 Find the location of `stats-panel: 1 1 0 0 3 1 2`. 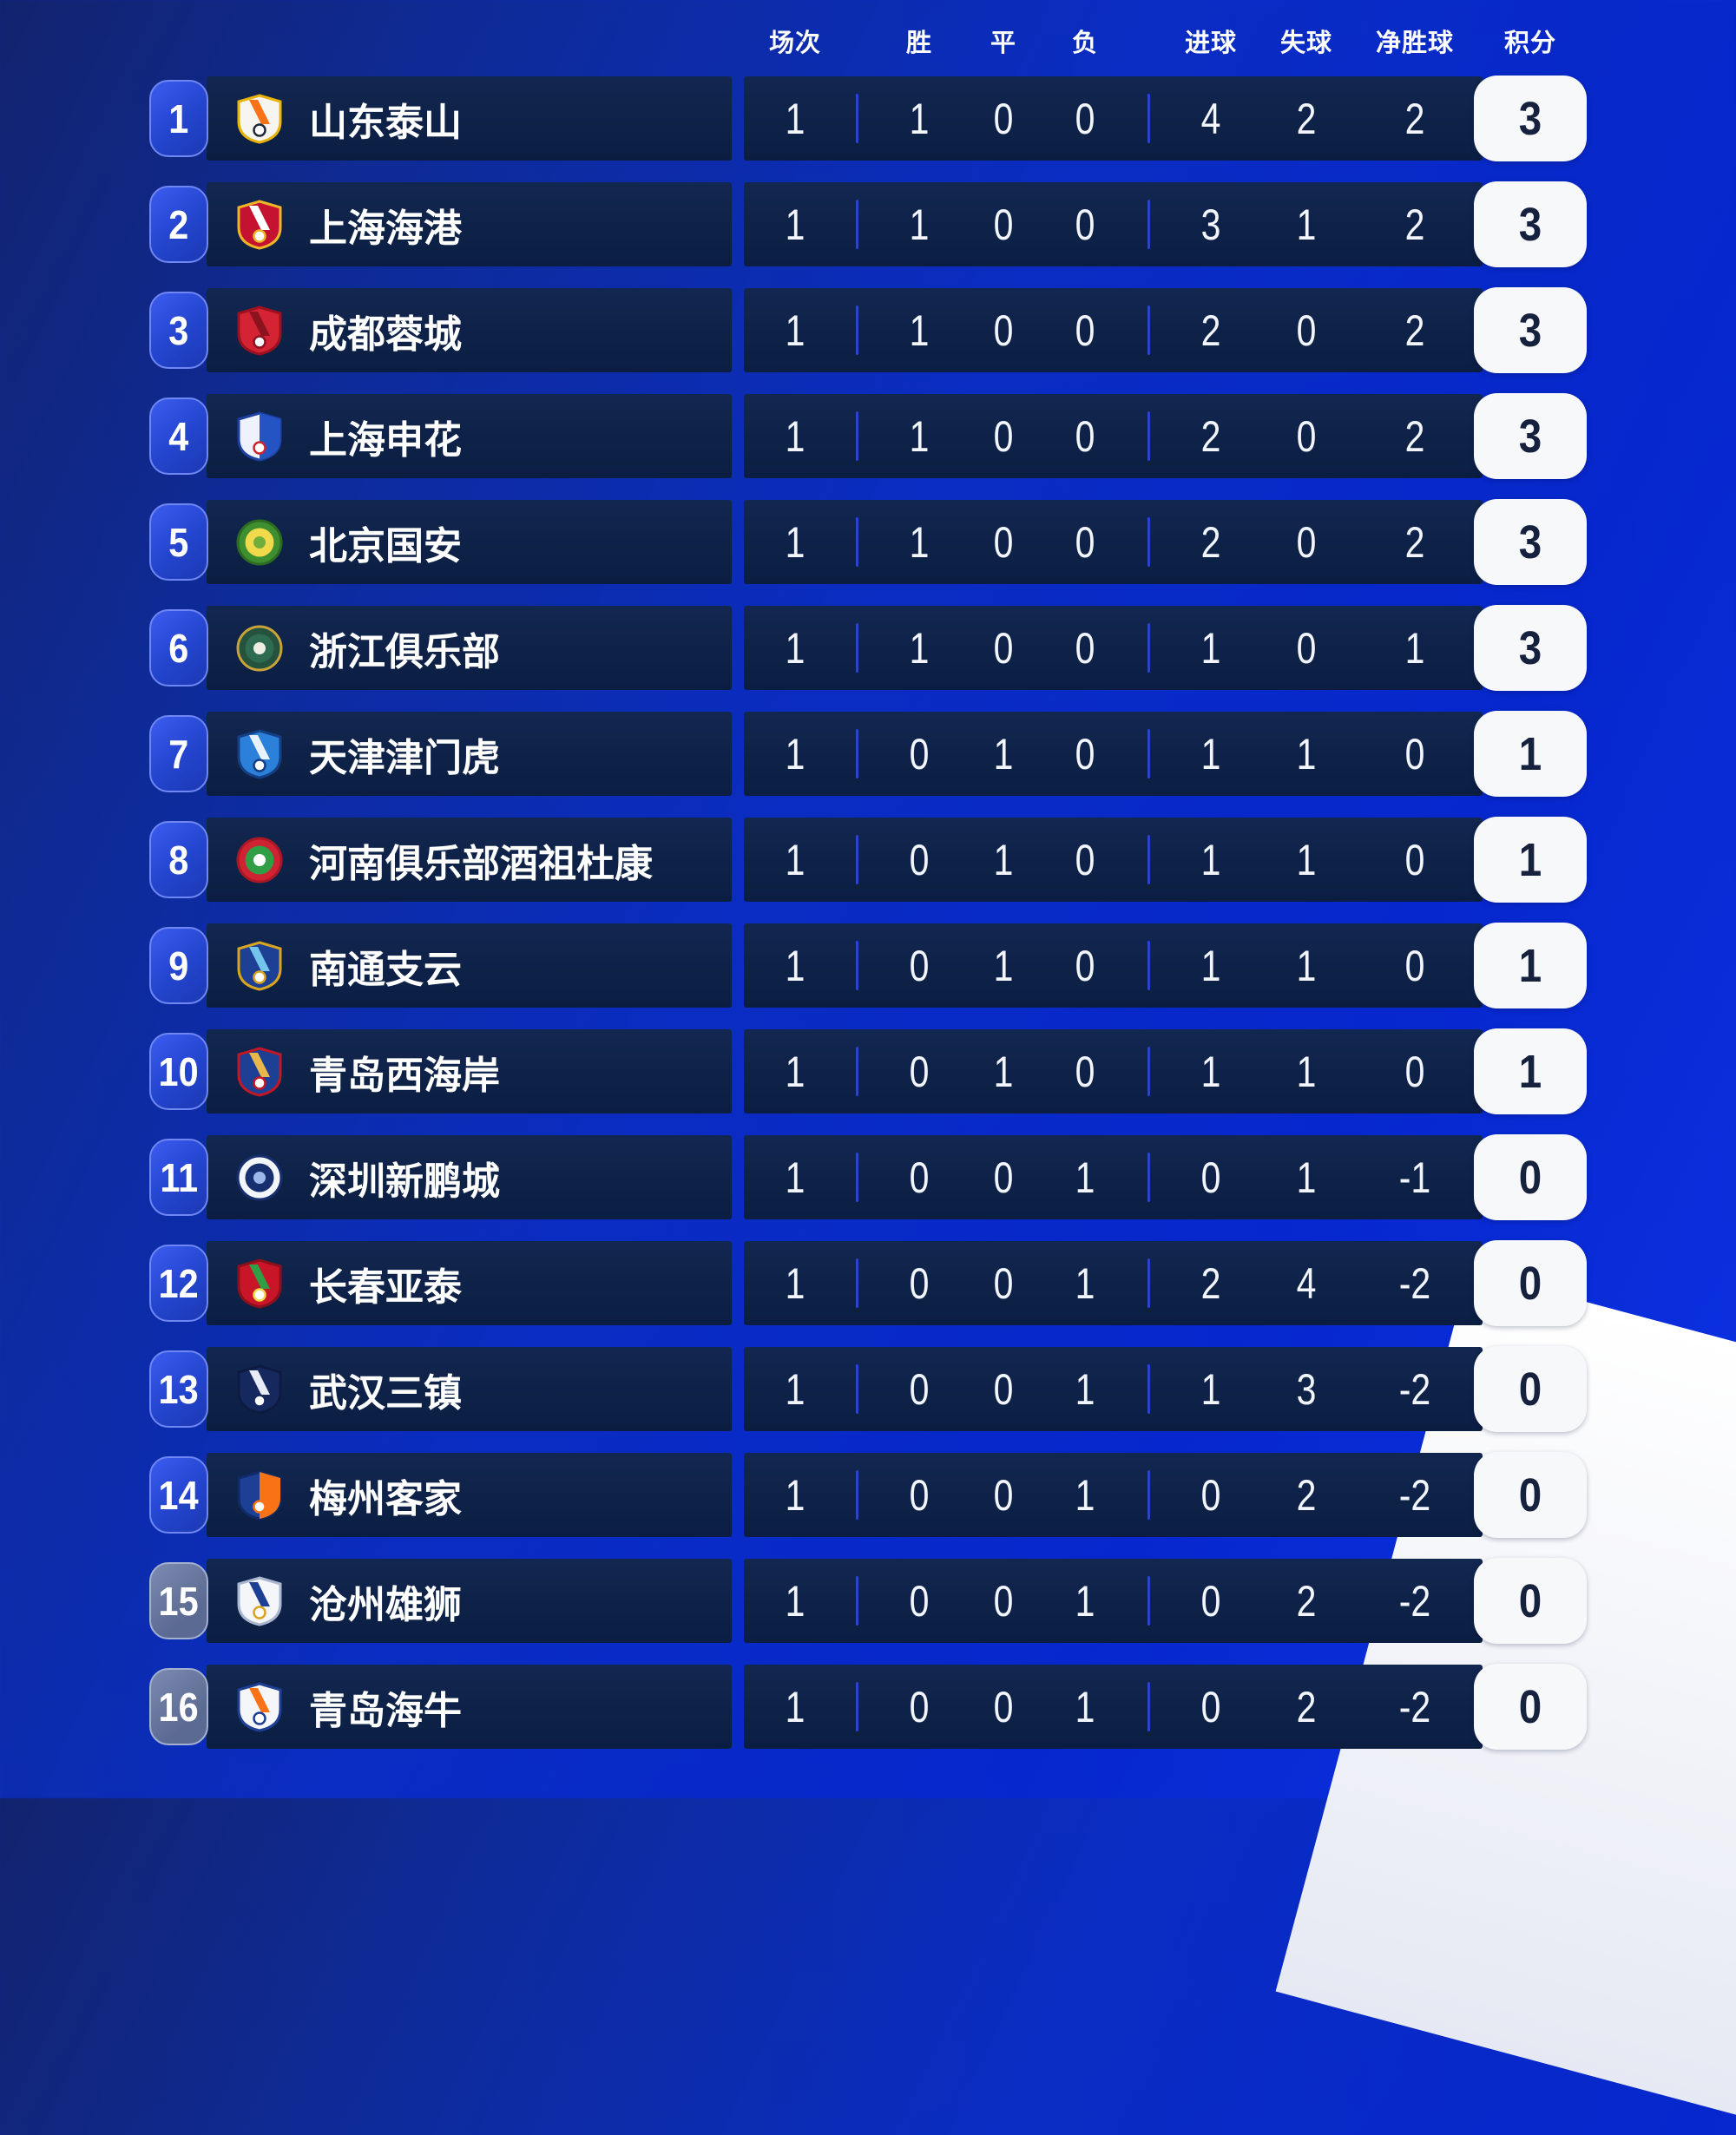

stats-panel: 1 1 0 0 3 1 2 is located at coordinates (1113, 224).